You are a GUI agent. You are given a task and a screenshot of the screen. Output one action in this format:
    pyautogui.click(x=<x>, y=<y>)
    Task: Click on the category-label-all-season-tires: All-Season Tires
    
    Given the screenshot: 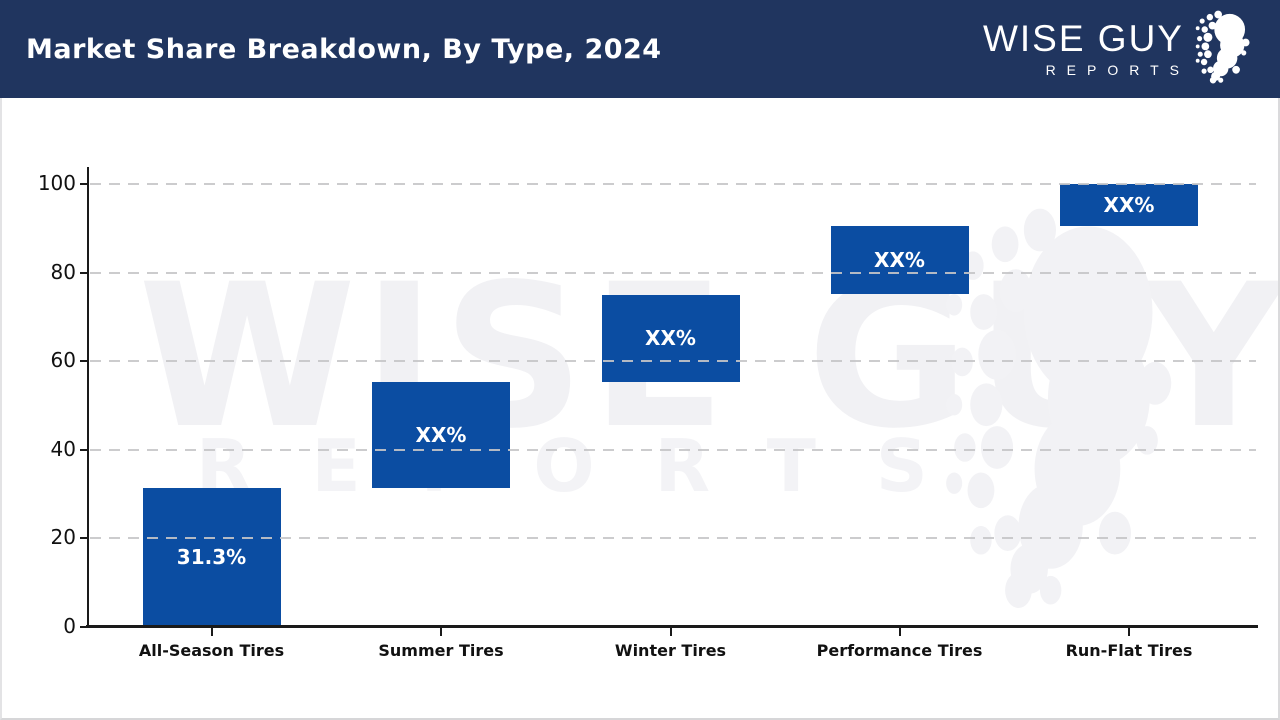 What is the action you would take?
    pyautogui.click(x=211, y=650)
    